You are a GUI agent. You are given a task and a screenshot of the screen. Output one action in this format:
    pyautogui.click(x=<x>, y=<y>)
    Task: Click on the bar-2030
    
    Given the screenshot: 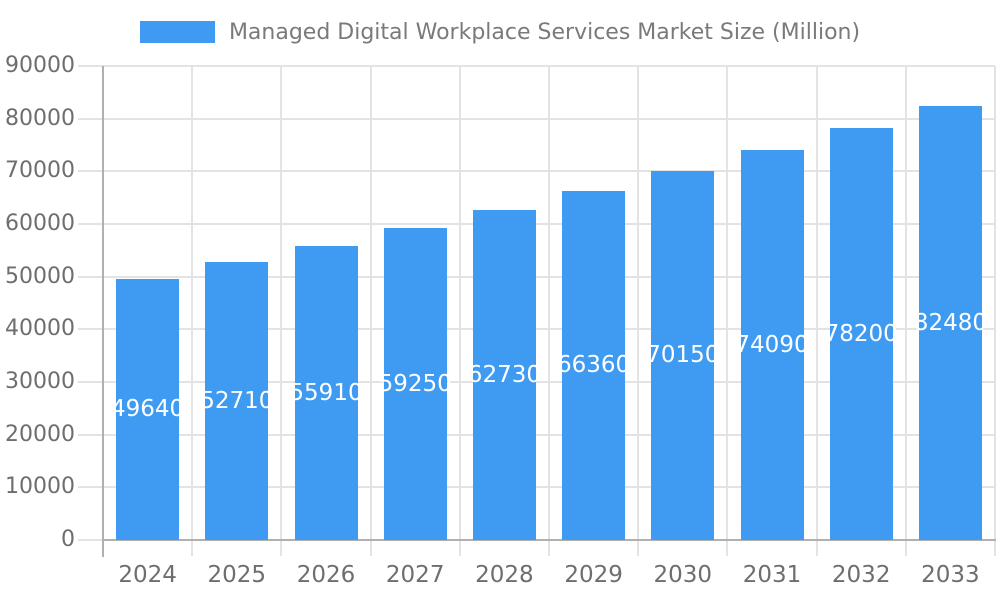 What is the action you would take?
    pyautogui.click(x=683, y=355)
    